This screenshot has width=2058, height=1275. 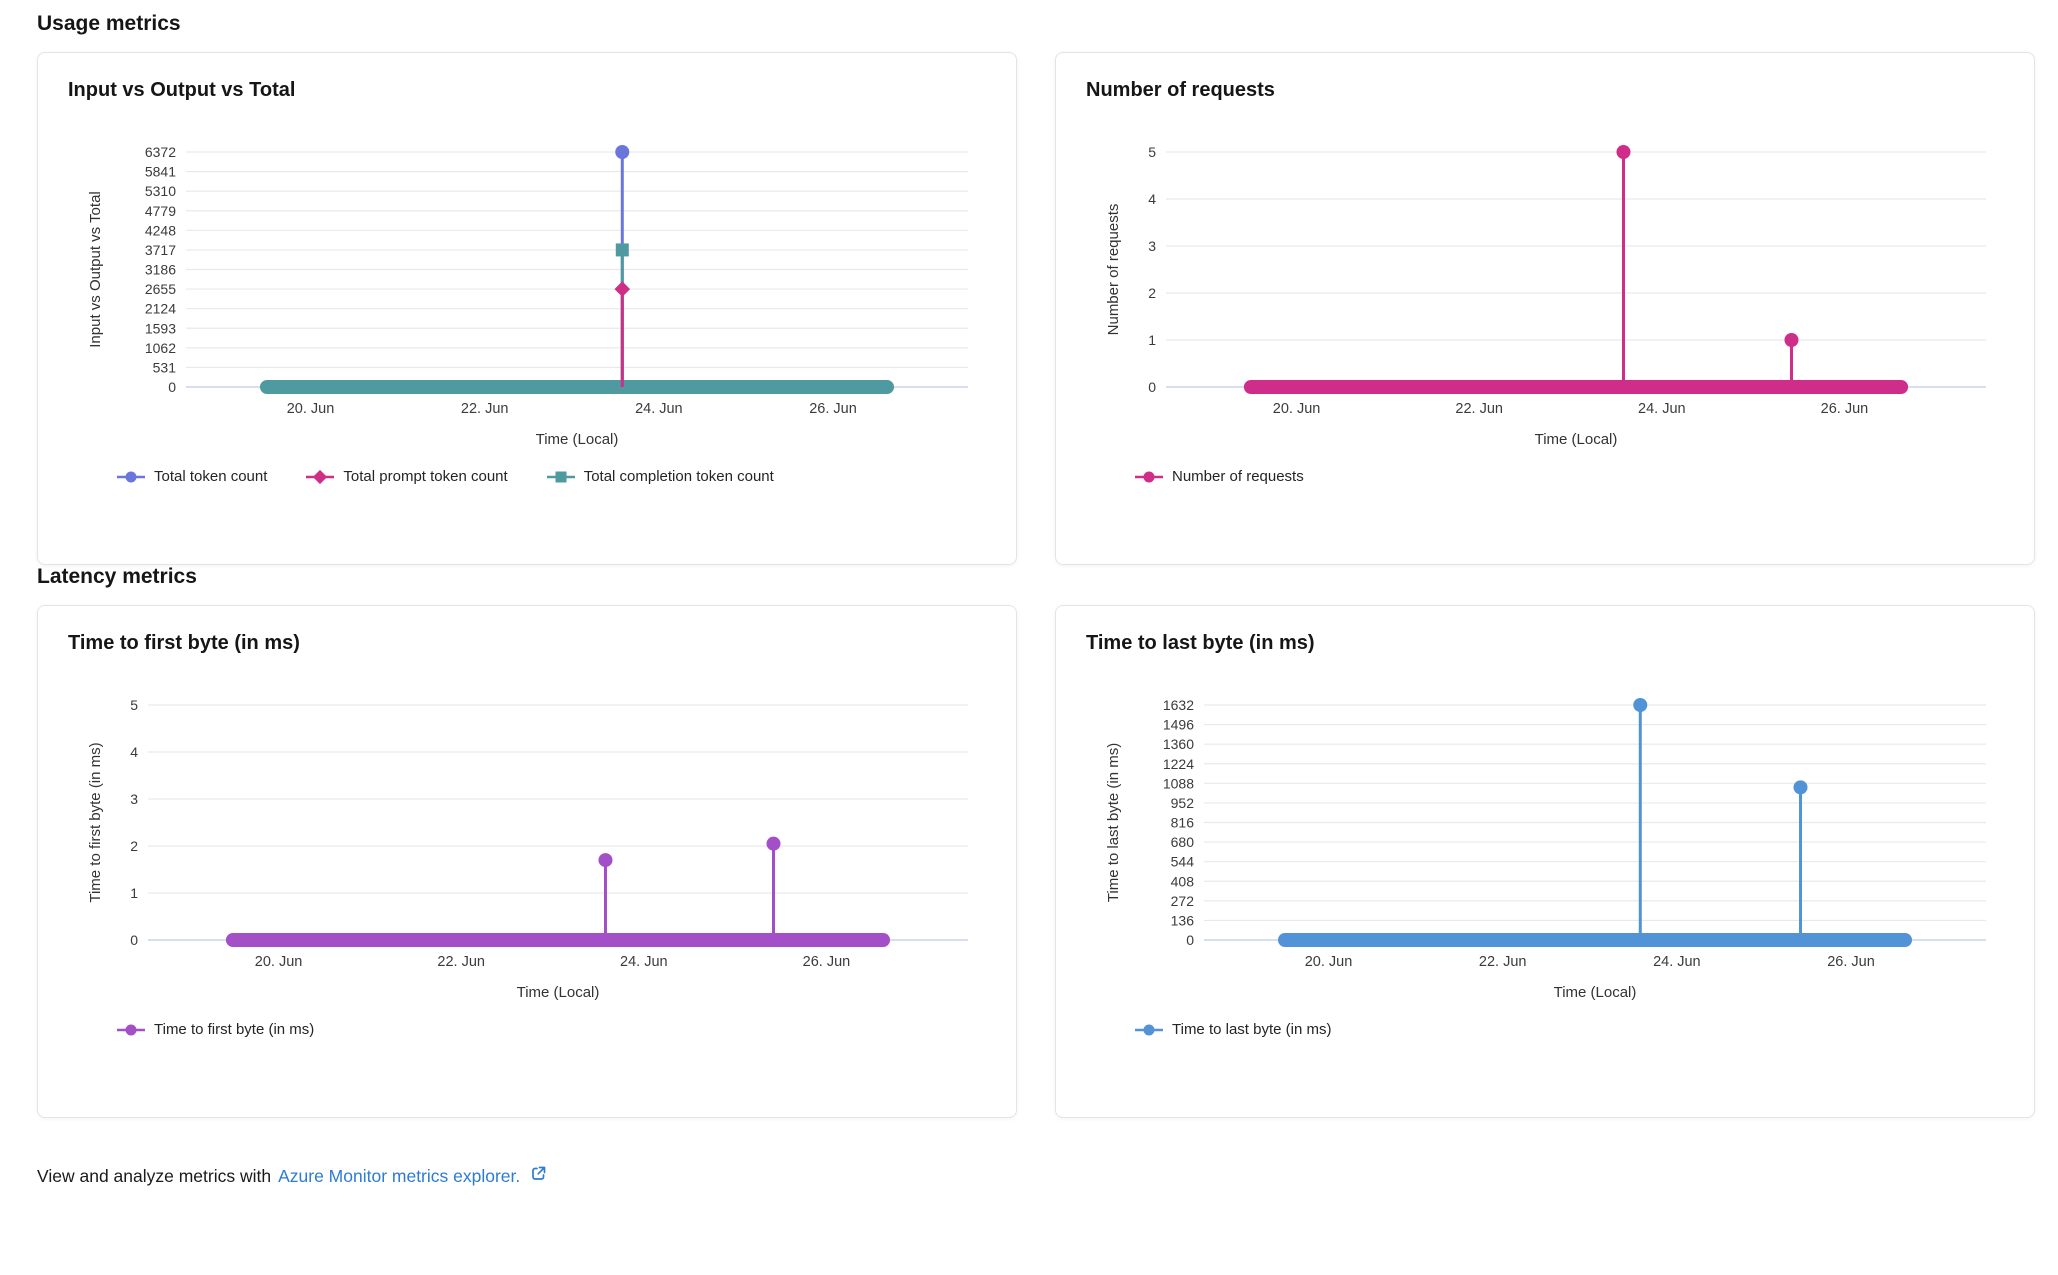 I want to click on svg-text: 544, so click(x=1183, y=862).